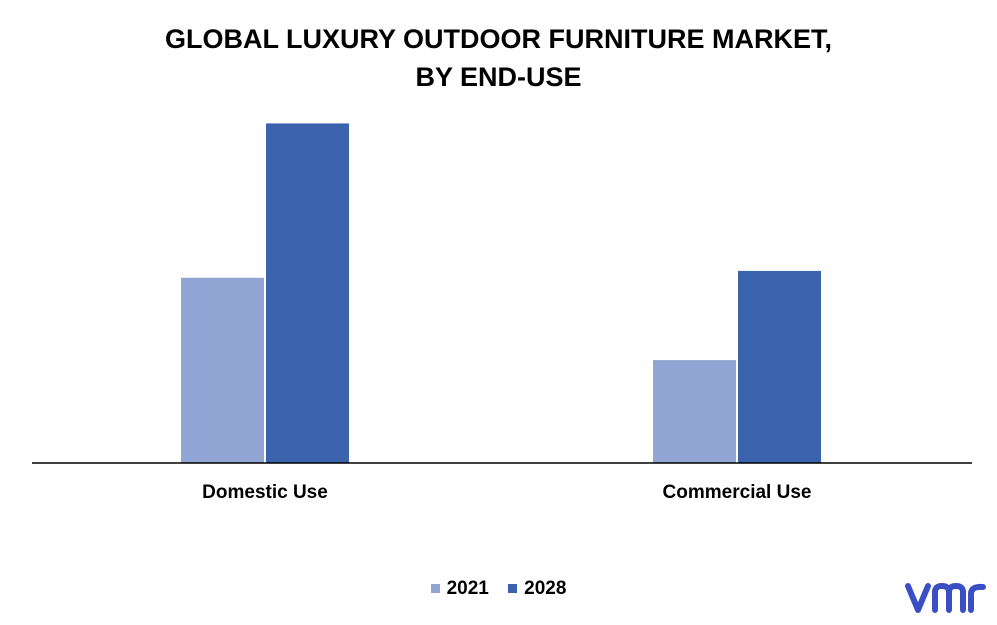  I want to click on x-tick-label-commercial-use: Commercial Use, so click(737, 492).